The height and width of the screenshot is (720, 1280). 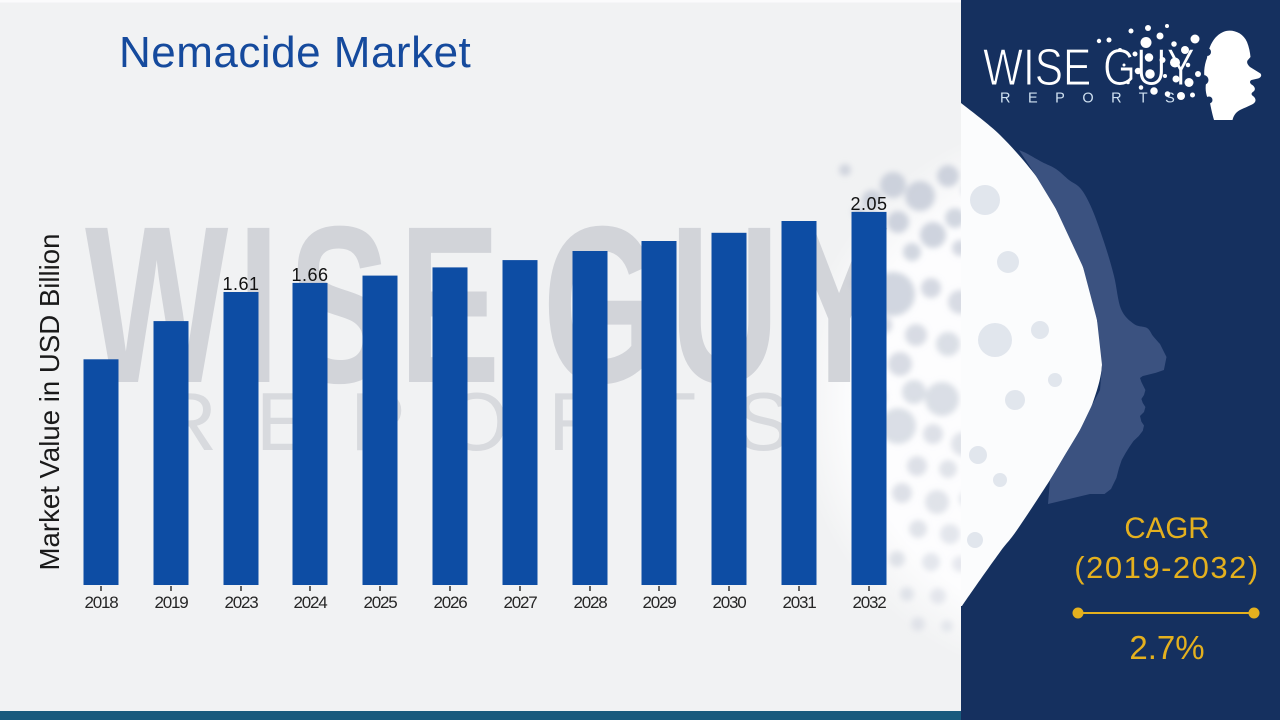 What do you see at coordinates (241, 602) in the screenshot?
I see `svg-text: 2023` at bounding box center [241, 602].